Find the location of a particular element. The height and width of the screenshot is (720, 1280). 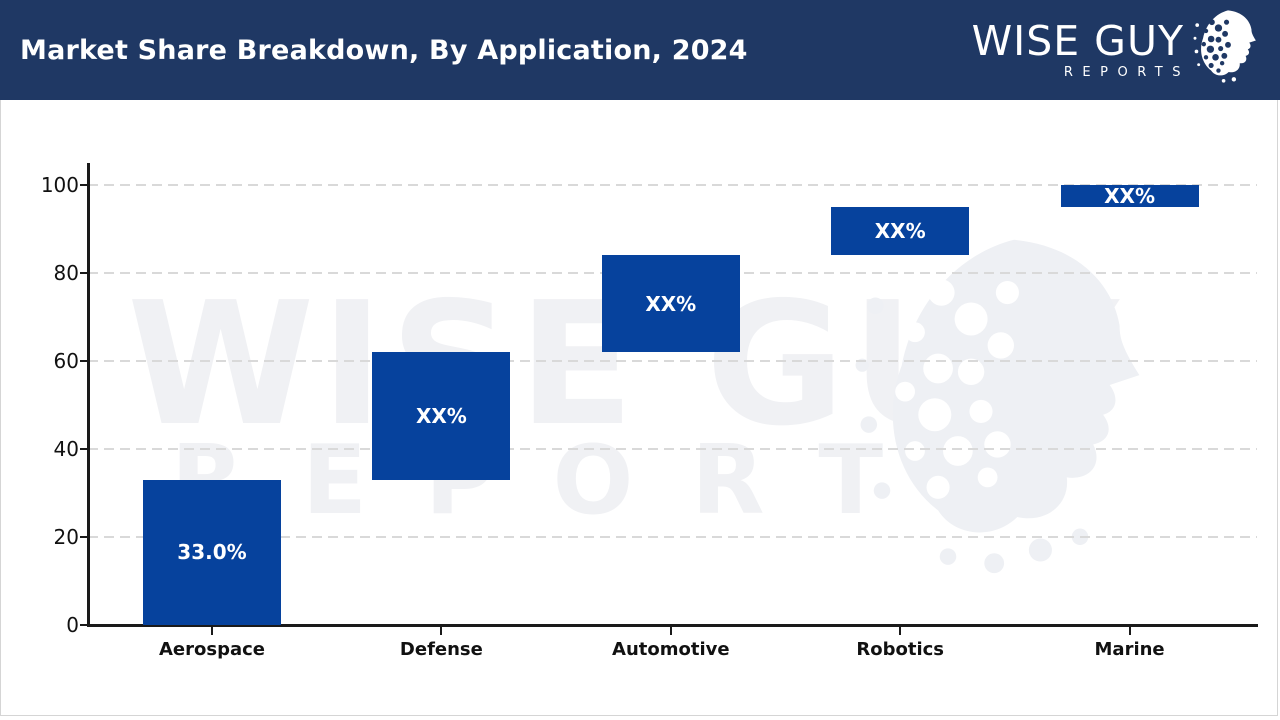

bar-value-label-robotics: XX% is located at coordinates (900, 231).